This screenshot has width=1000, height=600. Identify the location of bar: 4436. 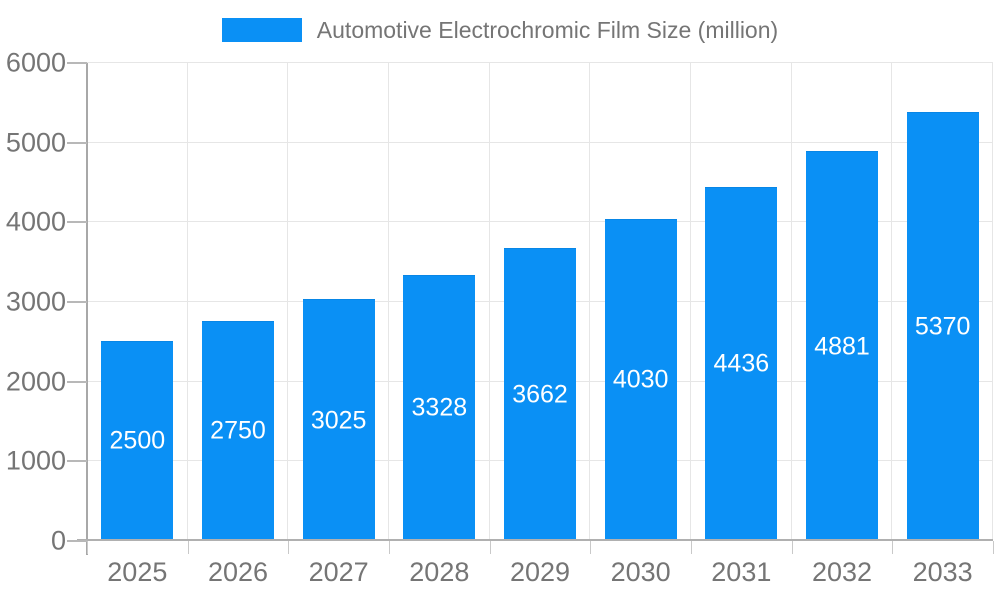
(741, 363).